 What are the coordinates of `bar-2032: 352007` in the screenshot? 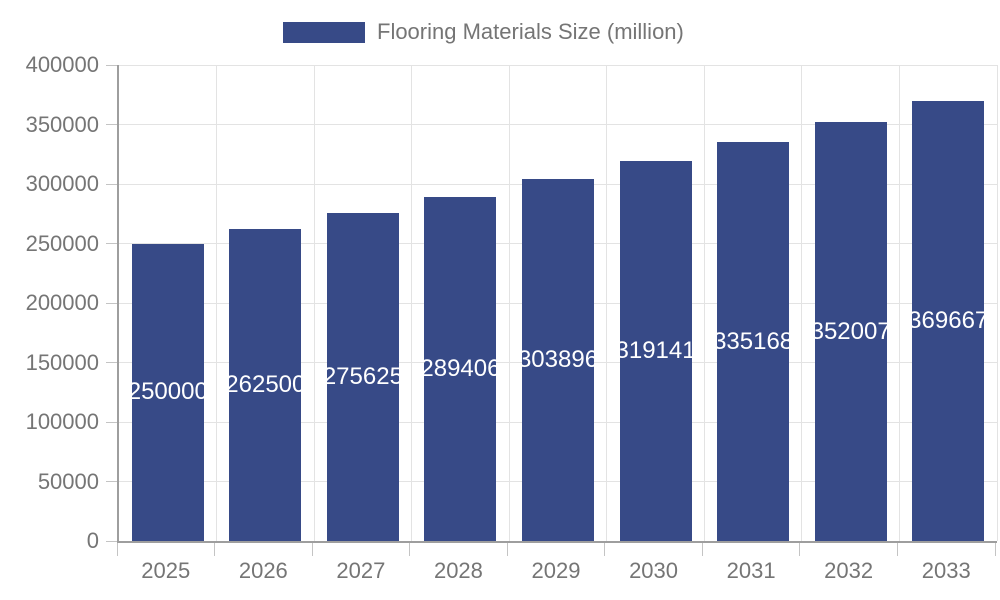 It's located at (850, 331).